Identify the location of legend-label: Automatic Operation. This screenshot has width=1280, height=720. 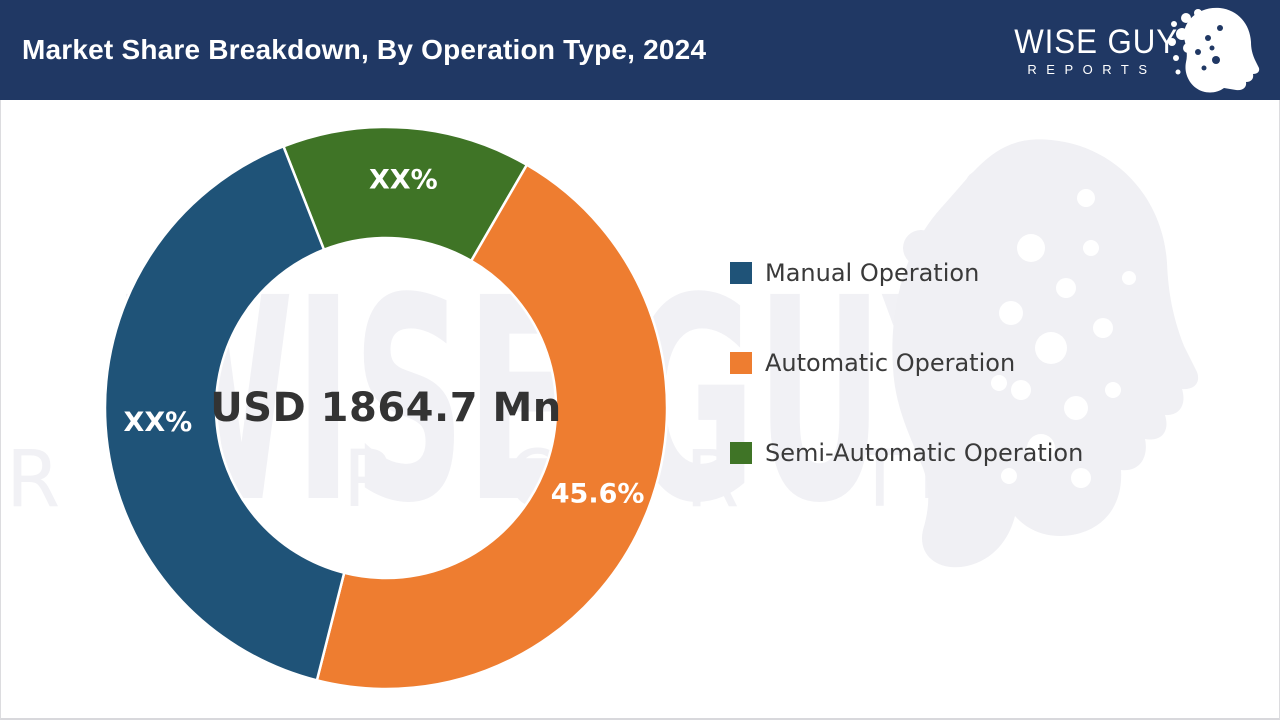
(890, 363).